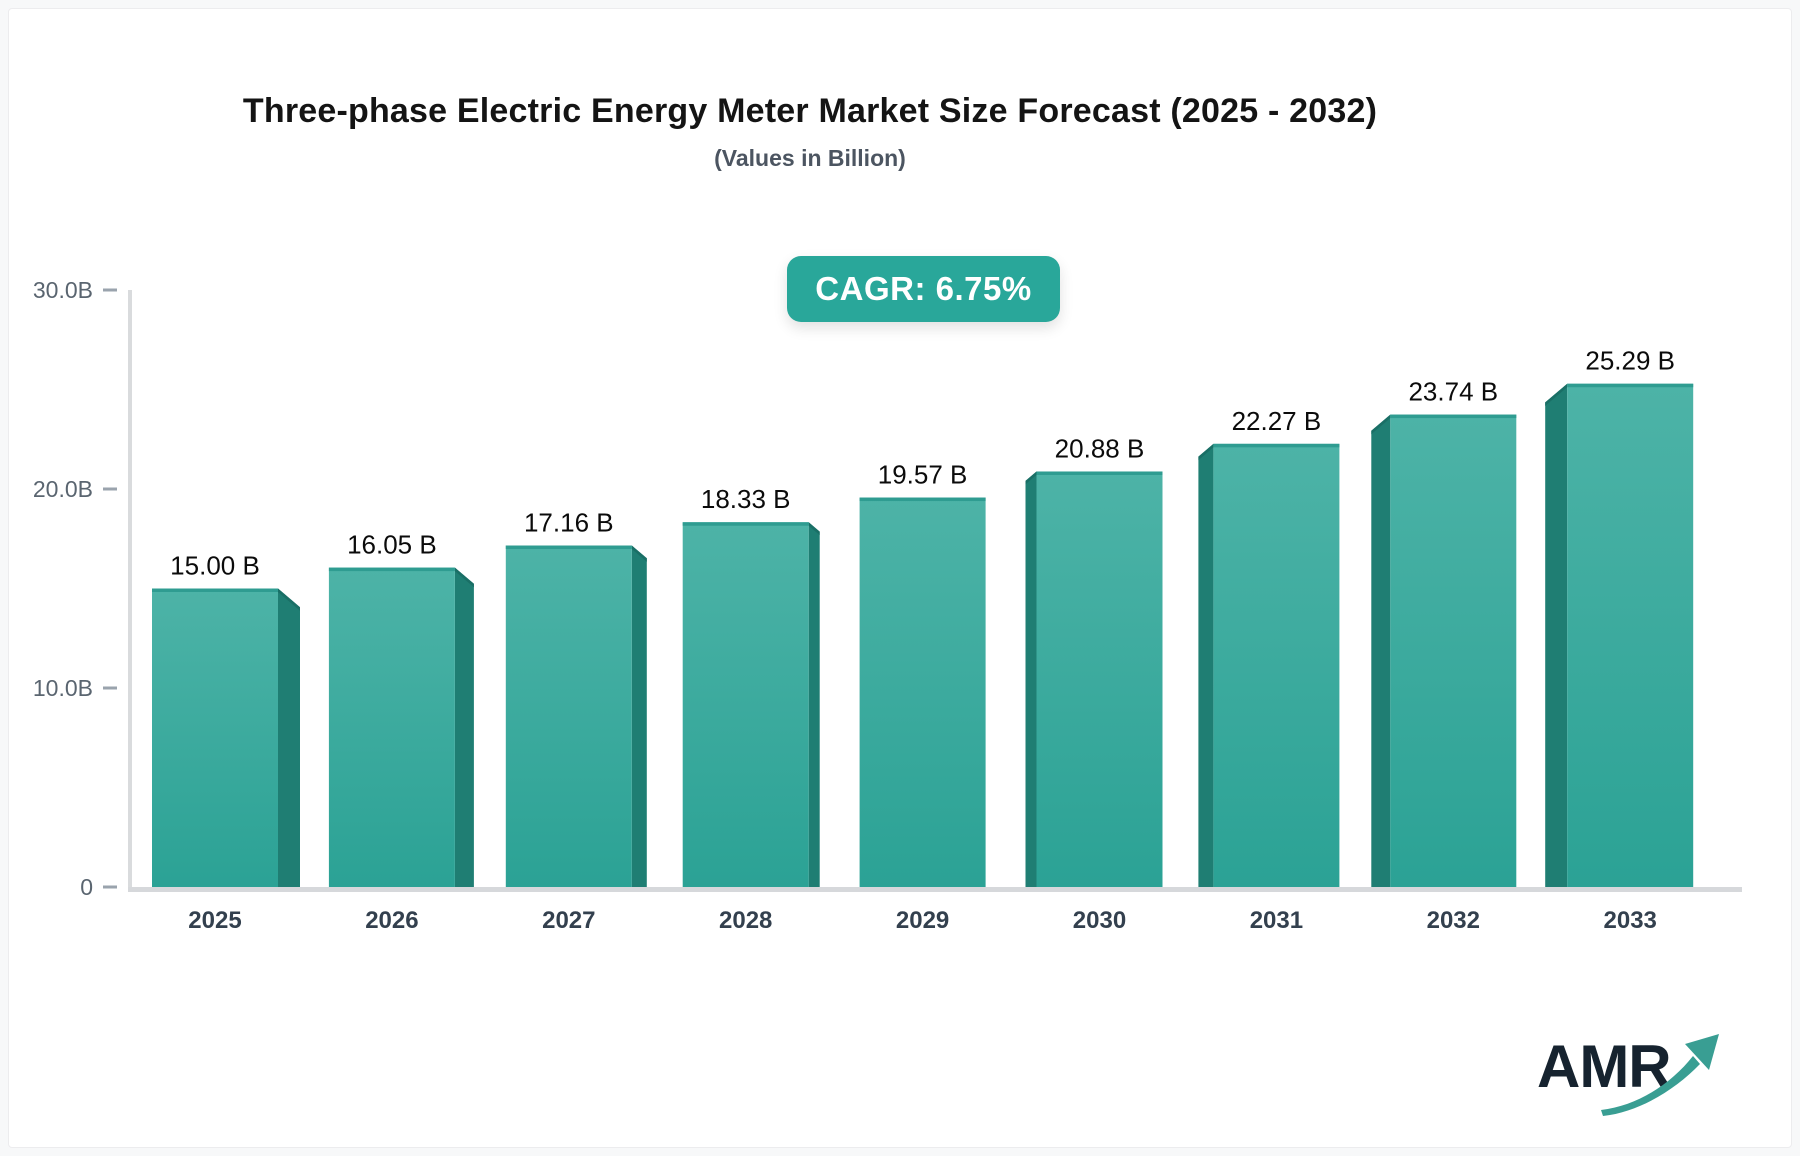 This screenshot has width=1800, height=1156. Describe the element at coordinates (86, 887) in the screenshot. I see `y-tick-label: 0` at that location.